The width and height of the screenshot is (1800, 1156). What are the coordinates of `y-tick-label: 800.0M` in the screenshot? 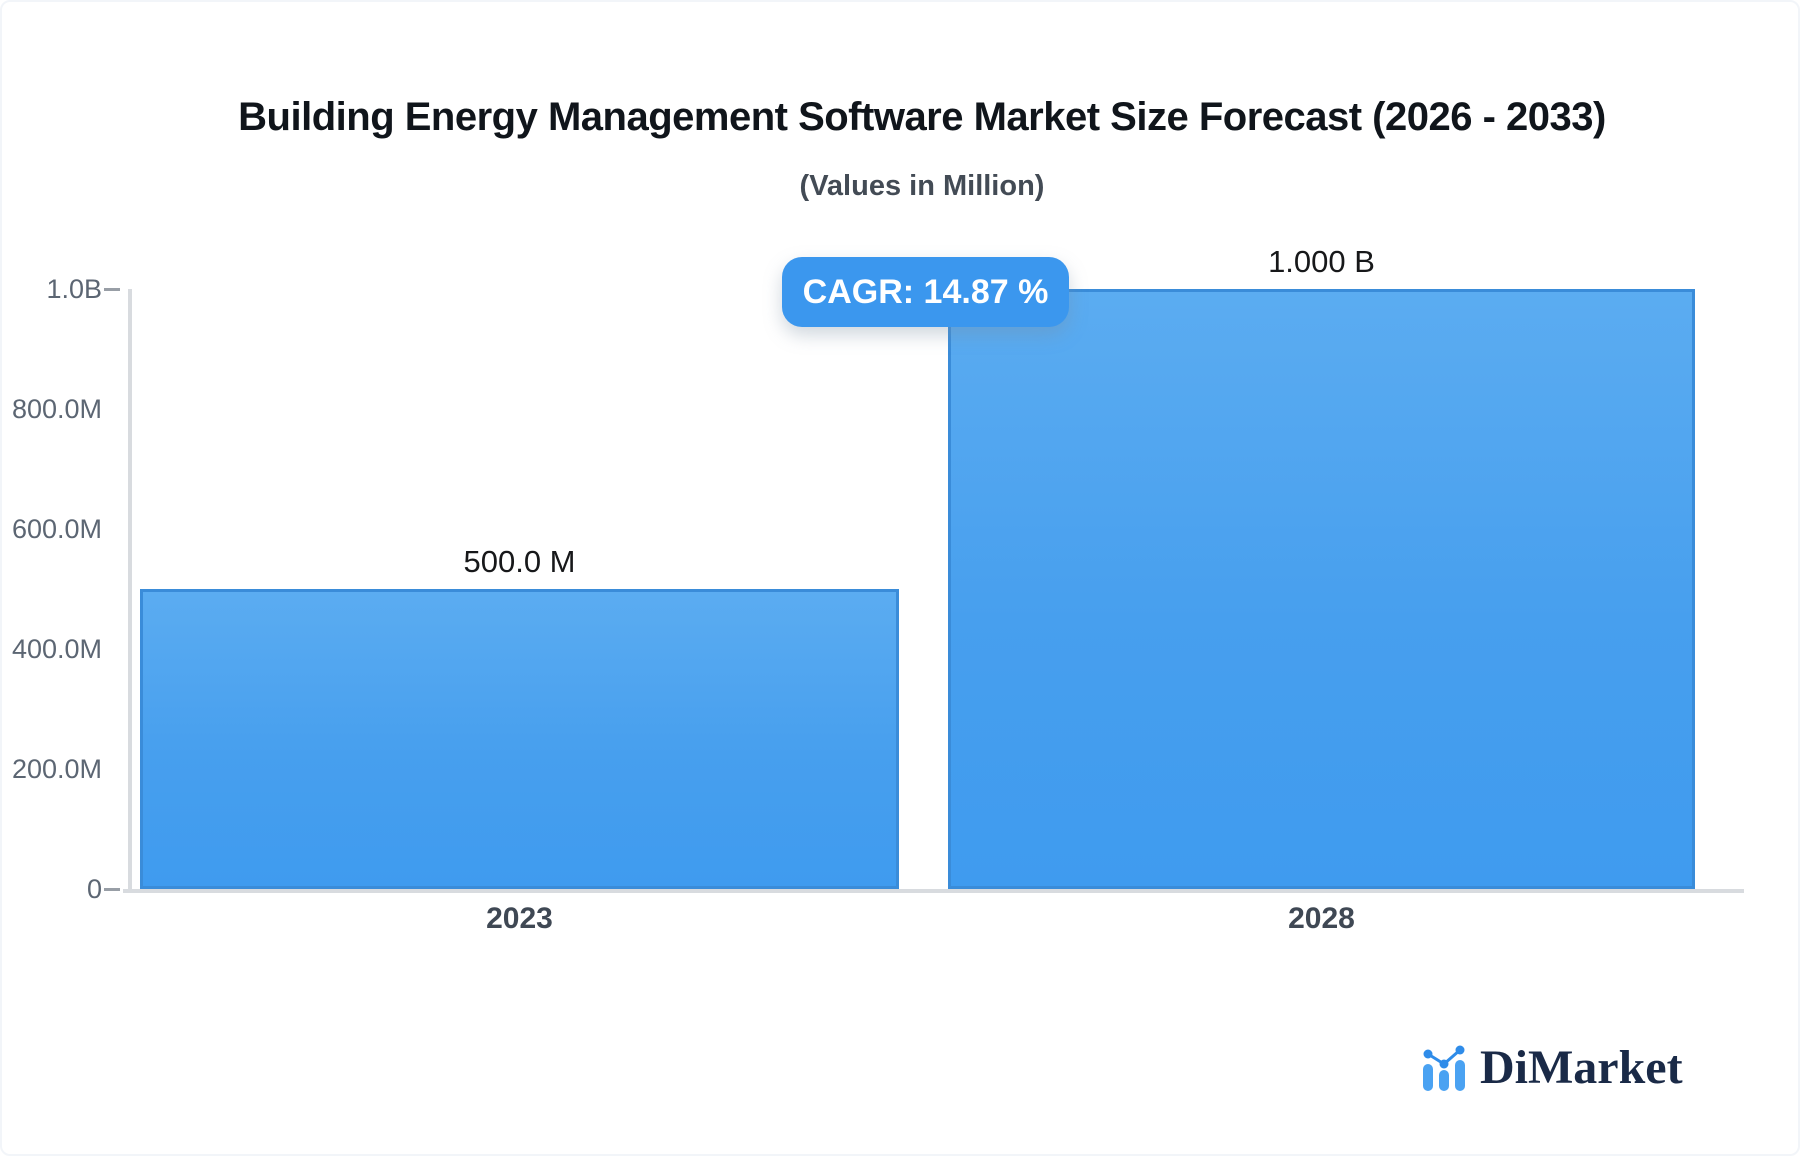 It's located at (56, 409).